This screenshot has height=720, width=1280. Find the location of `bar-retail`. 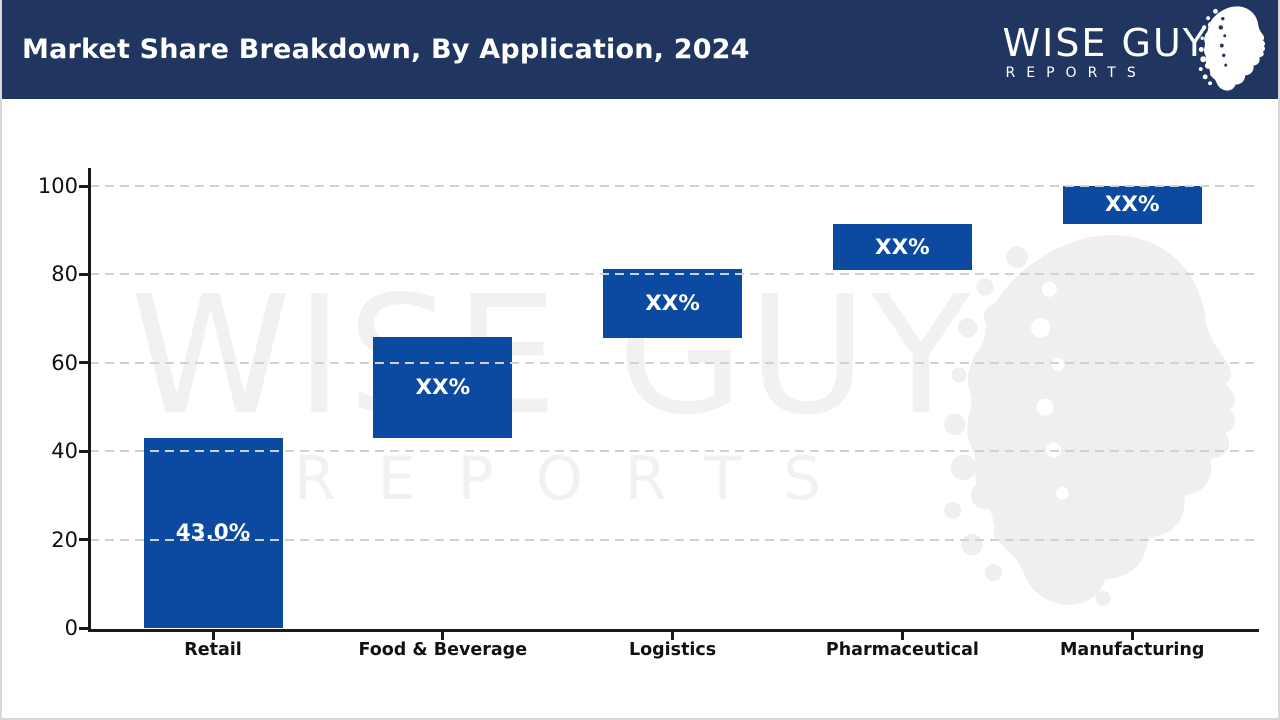

bar-retail is located at coordinates (213, 532).